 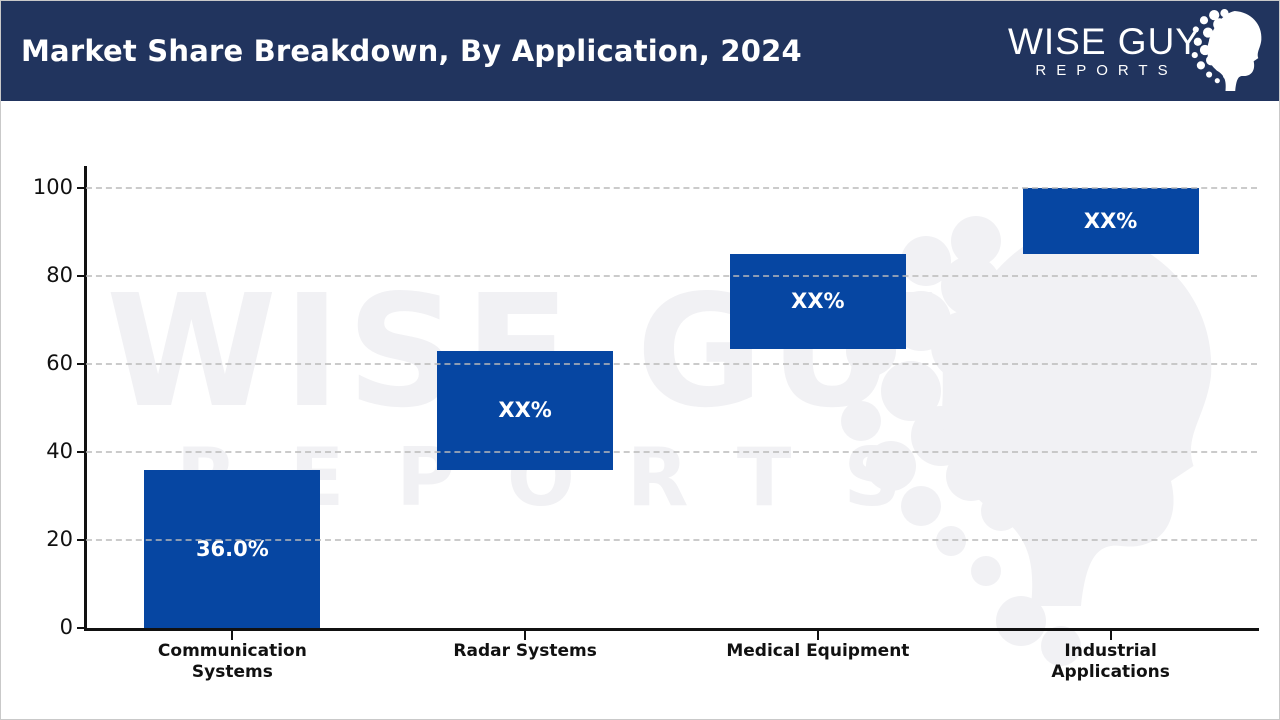 I want to click on x-category-label-line: Medical Equipment, so click(x=818, y=651).